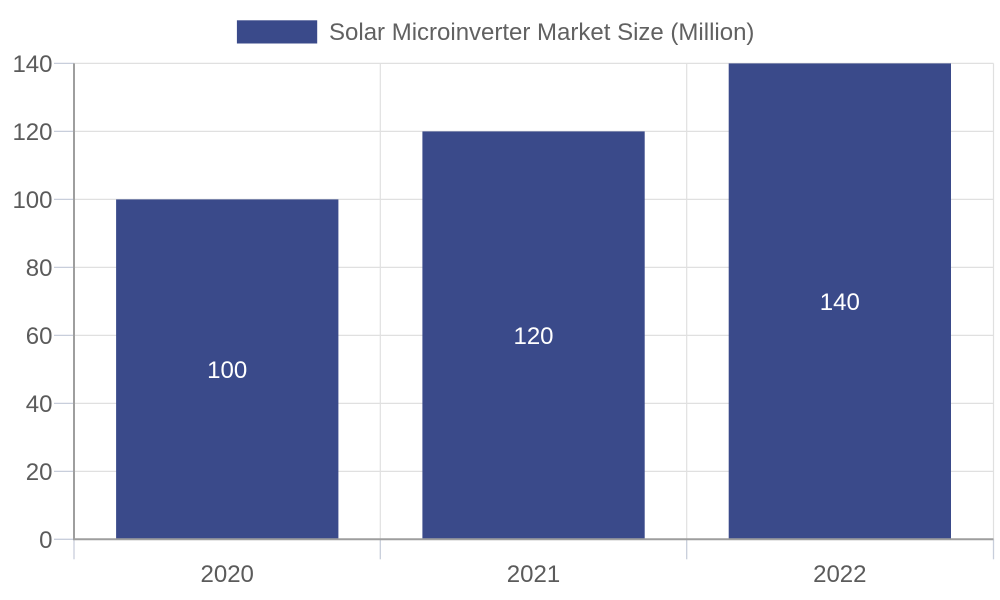 Image resolution: width=1000 pixels, height=600 pixels. Describe the element at coordinates (533, 574) in the screenshot. I see `svg-text: 2021` at that location.